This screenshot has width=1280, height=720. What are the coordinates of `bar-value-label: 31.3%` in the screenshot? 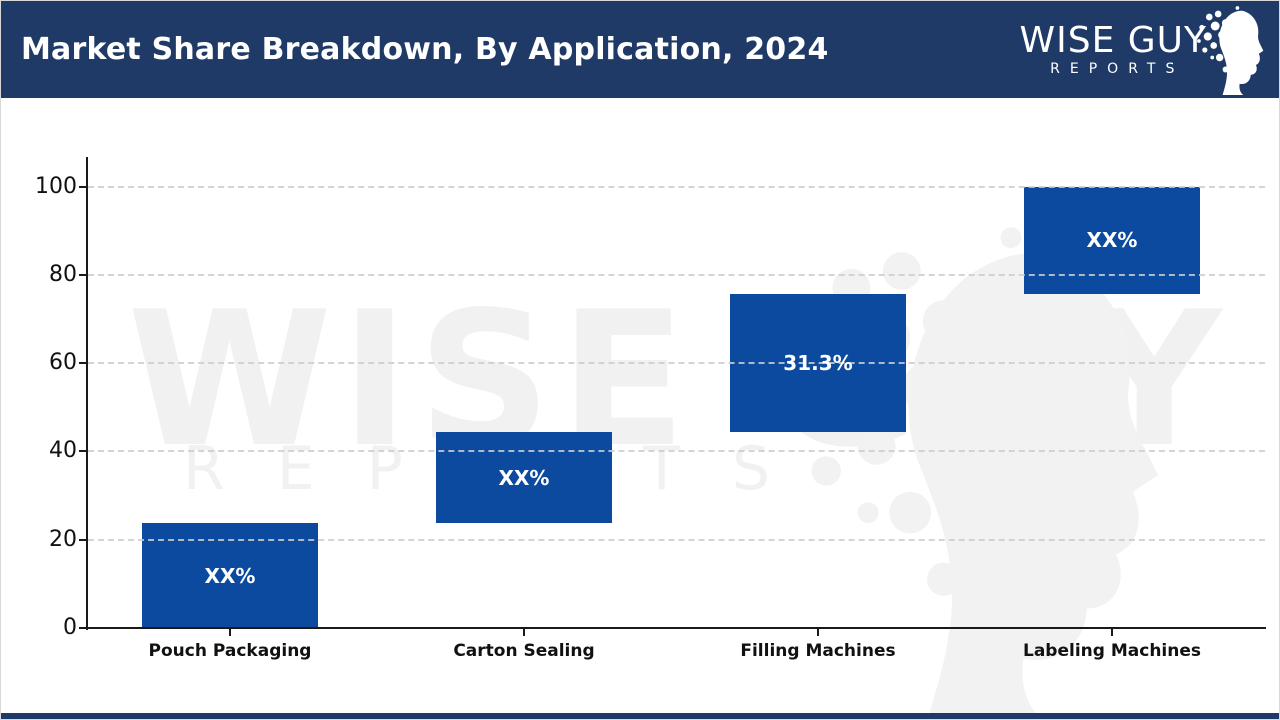 It's located at (818, 362).